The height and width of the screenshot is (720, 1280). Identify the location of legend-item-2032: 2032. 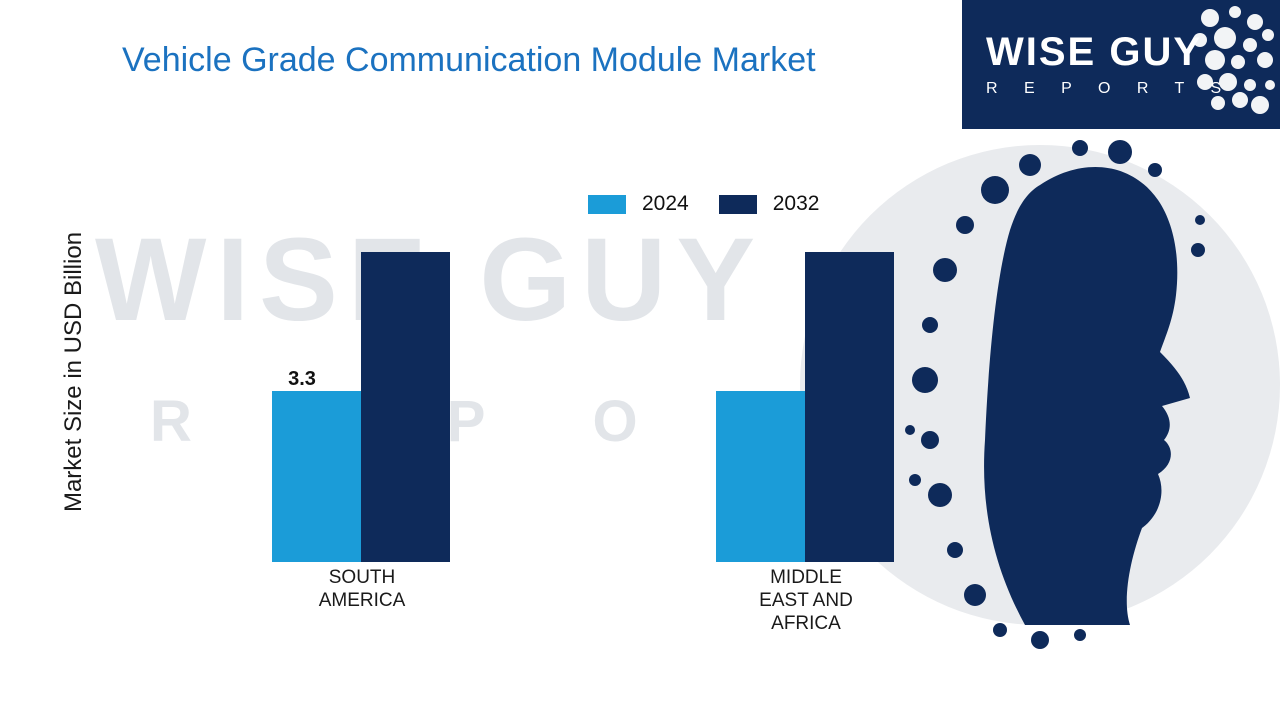
(769, 204).